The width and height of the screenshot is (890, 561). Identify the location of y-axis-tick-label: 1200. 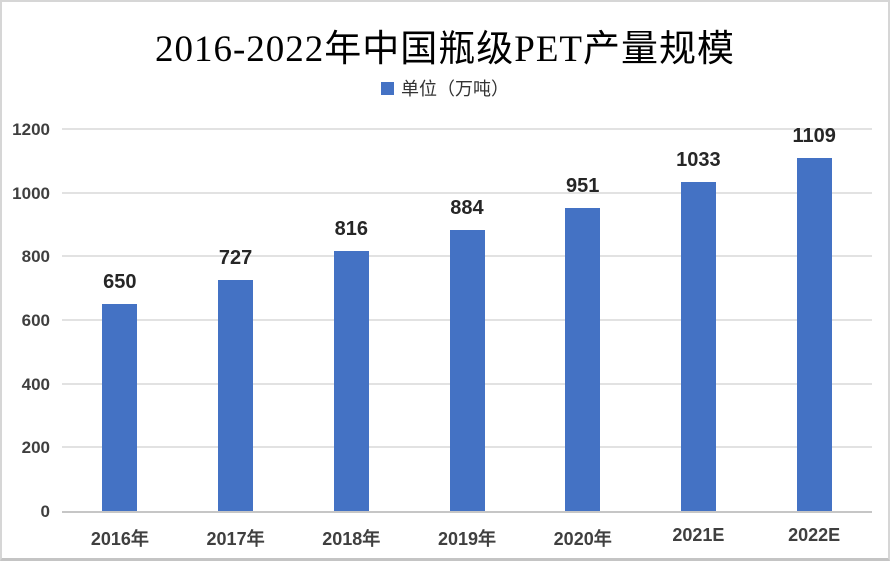
(31, 129).